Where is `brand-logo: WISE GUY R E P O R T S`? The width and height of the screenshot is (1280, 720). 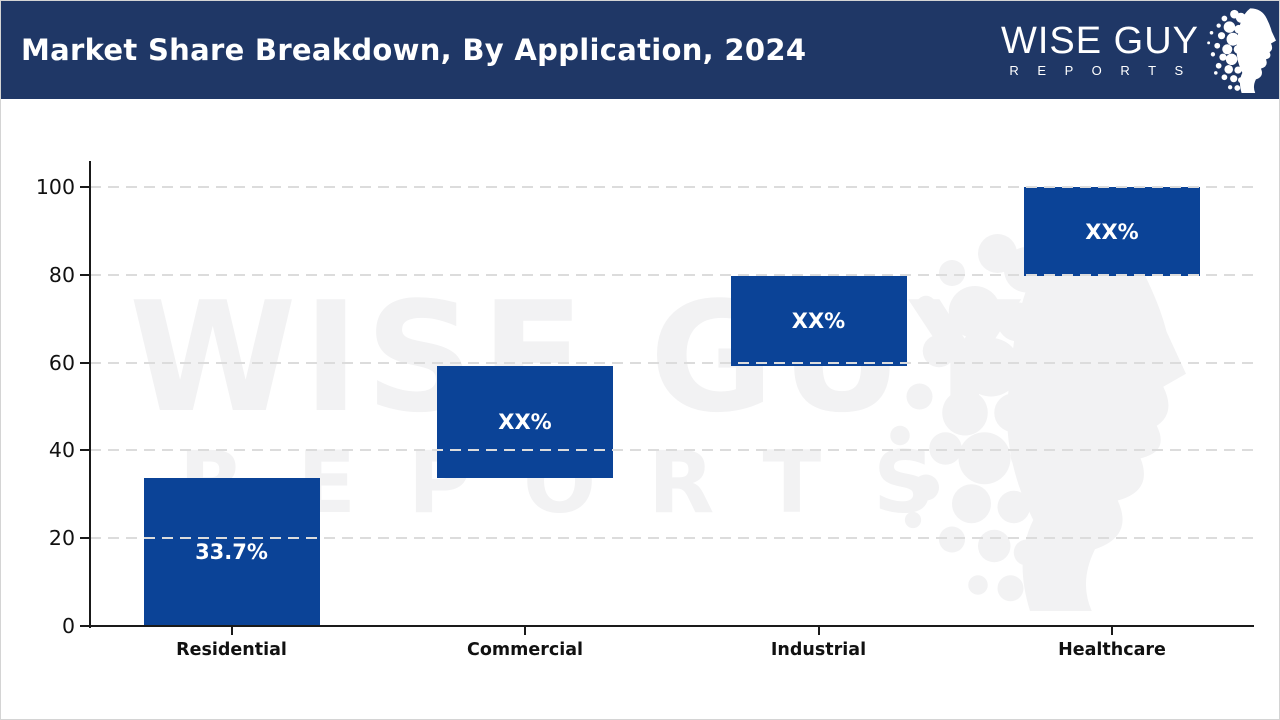 brand-logo: WISE GUY R E P O R T S is located at coordinates (1139, 50).